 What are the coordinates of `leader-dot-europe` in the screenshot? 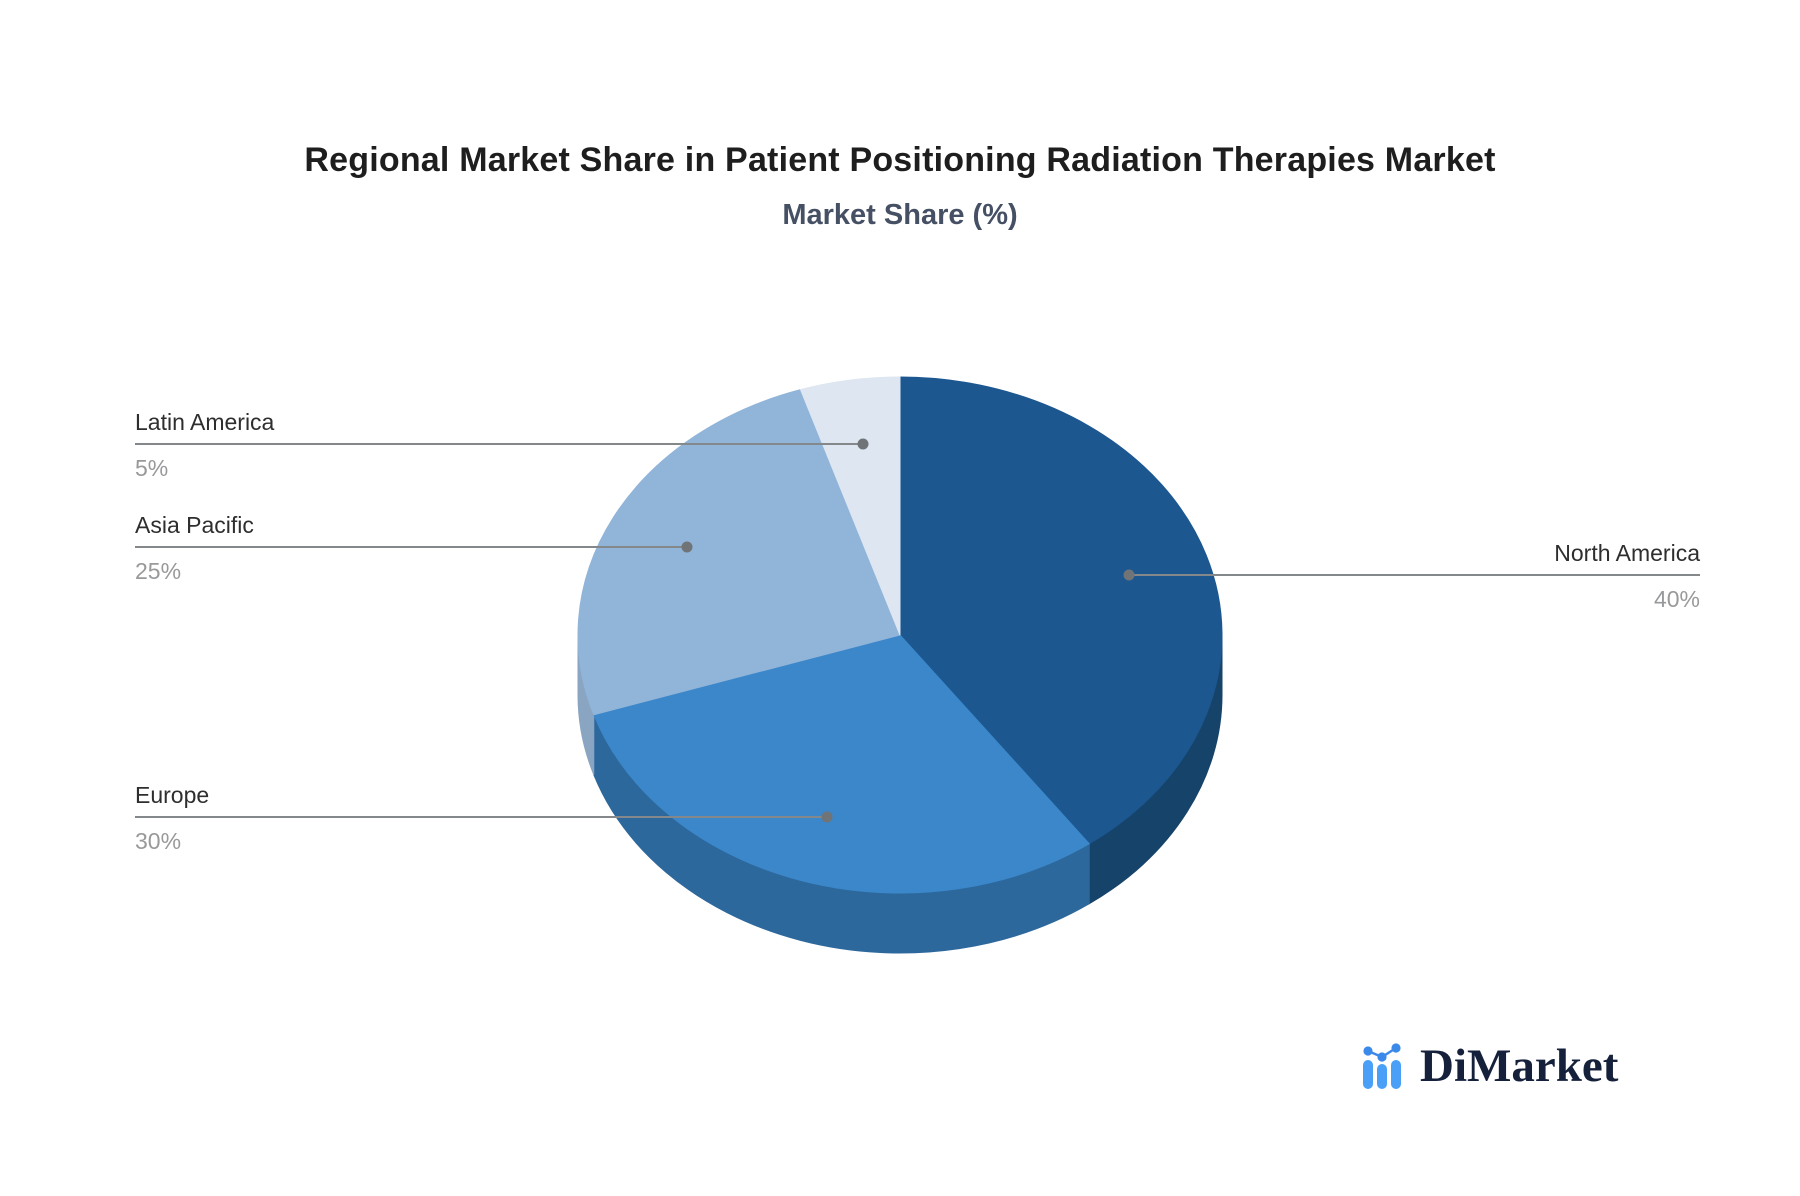 It's located at (827, 817).